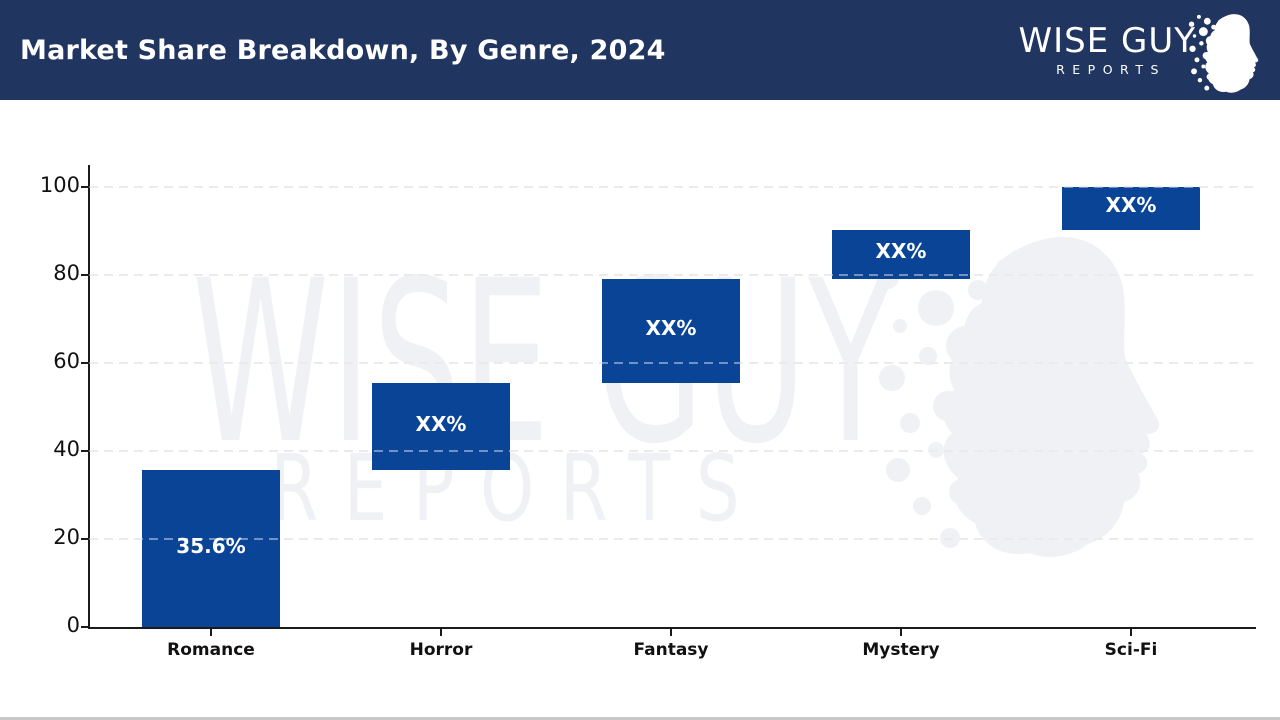 This screenshot has height=720, width=1280. I want to click on y-tick-label: 0, so click(73, 625).